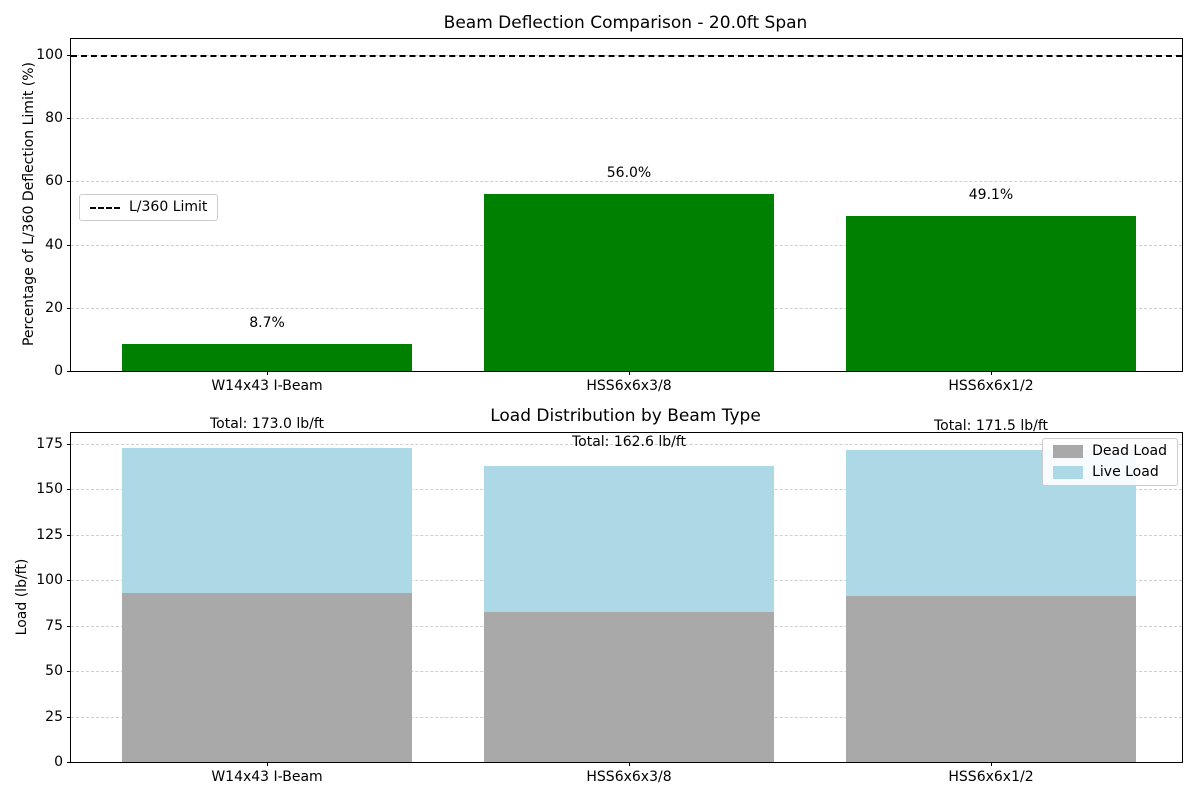  Describe the element at coordinates (991, 678) in the screenshot. I see `bar-hss6x6x1-2-dead-load` at that location.